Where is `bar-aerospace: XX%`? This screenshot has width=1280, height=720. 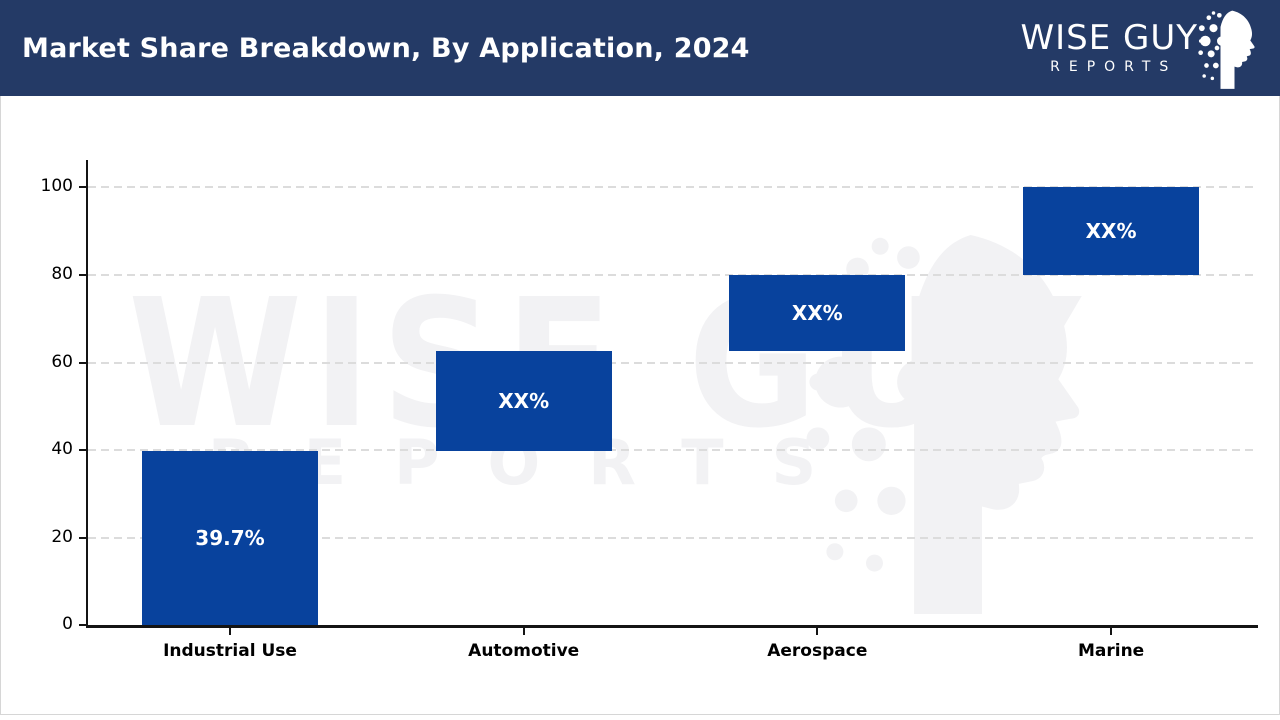
bar-aerospace: XX% is located at coordinates (817, 313).